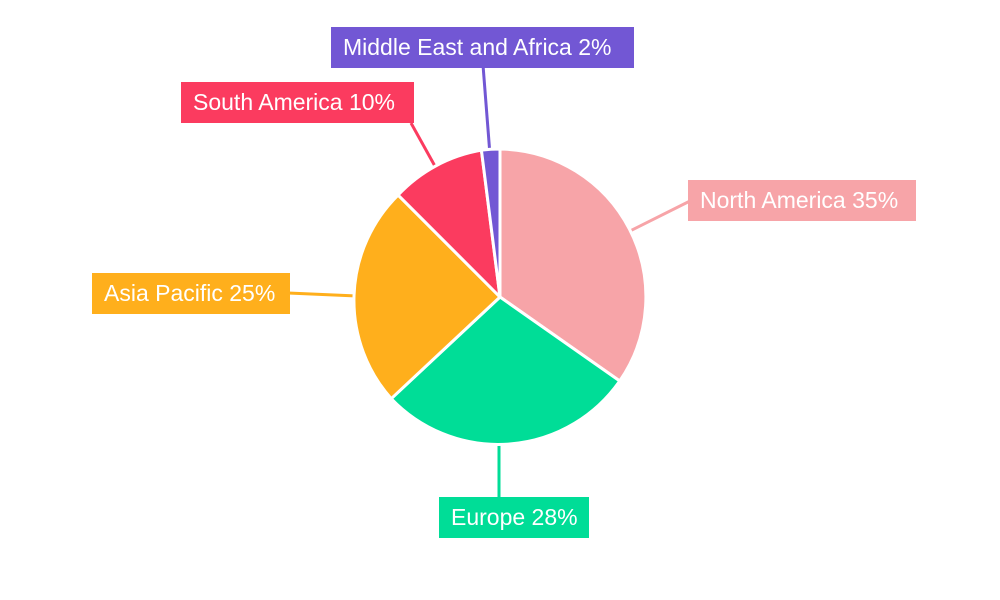  Describe the element at coordinates (490, 223) in the screenshot. I see `pie-slice-middle-east-africa` at that location.